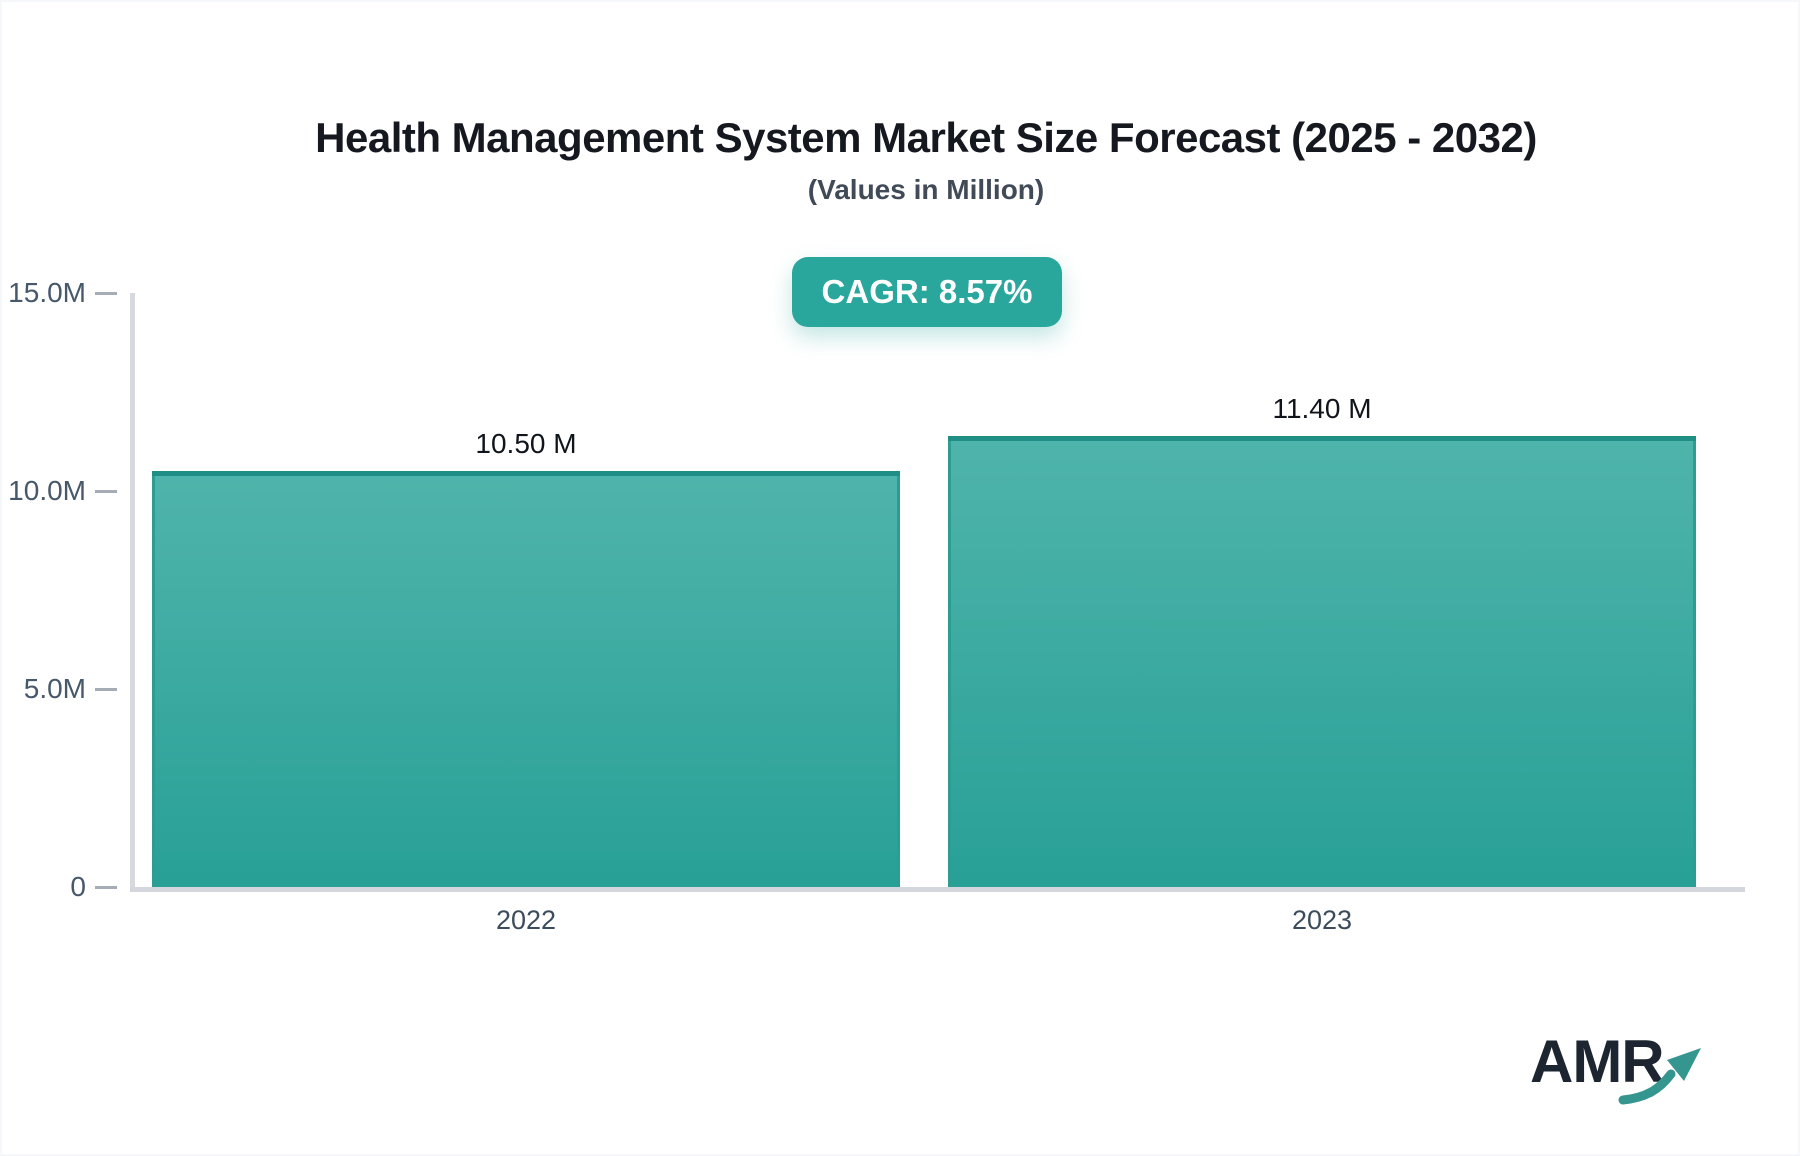  I want to click on y-tick-label: 0, so click(78, 886).